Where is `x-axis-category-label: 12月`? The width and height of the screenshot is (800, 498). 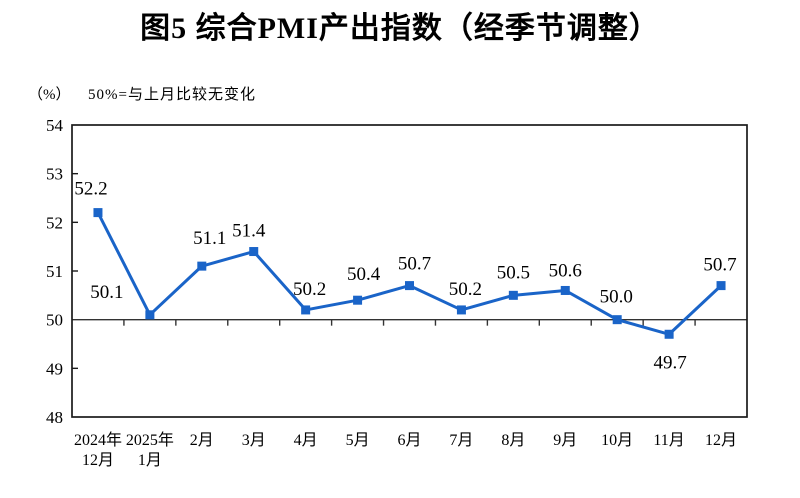
x-axis-category-label: 12月 is located at coordinates (721, 440).